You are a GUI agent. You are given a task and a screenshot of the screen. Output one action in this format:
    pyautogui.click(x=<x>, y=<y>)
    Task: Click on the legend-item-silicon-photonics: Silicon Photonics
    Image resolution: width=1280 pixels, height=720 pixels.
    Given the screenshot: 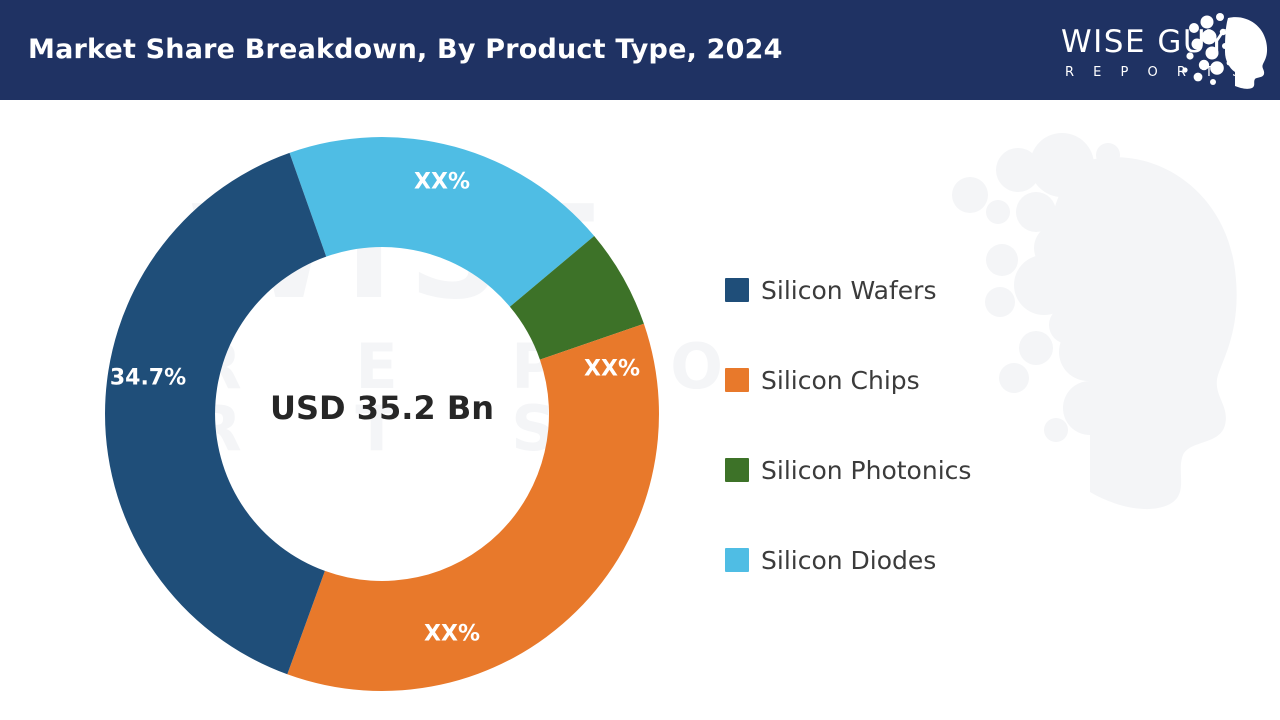 What is the action you would take?
    pyautogui.click(x=935, y=470)
    